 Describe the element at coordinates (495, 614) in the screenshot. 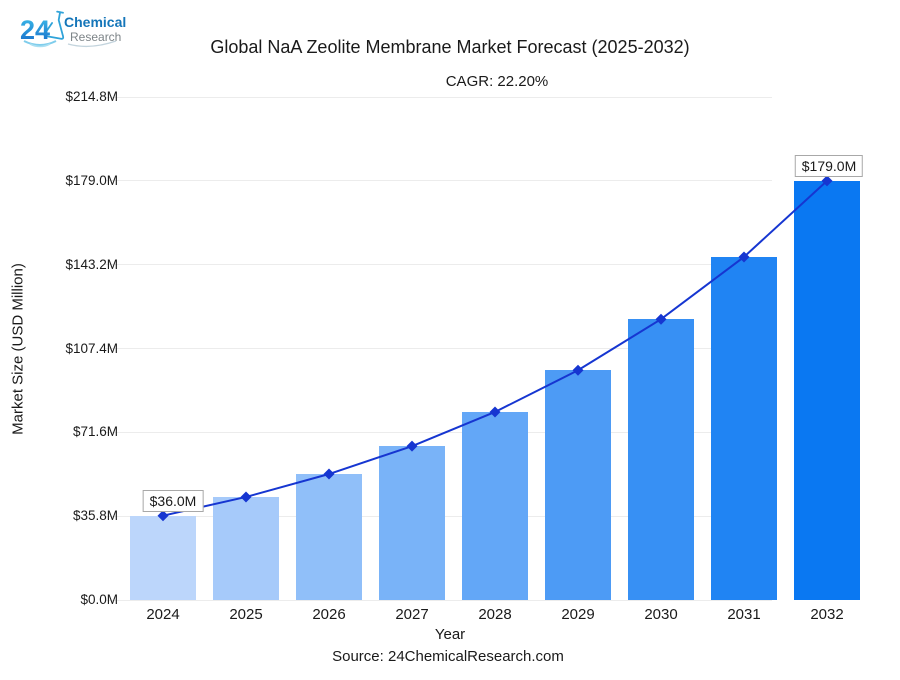

I see `x-tick-label-2028: 2028` at that location.